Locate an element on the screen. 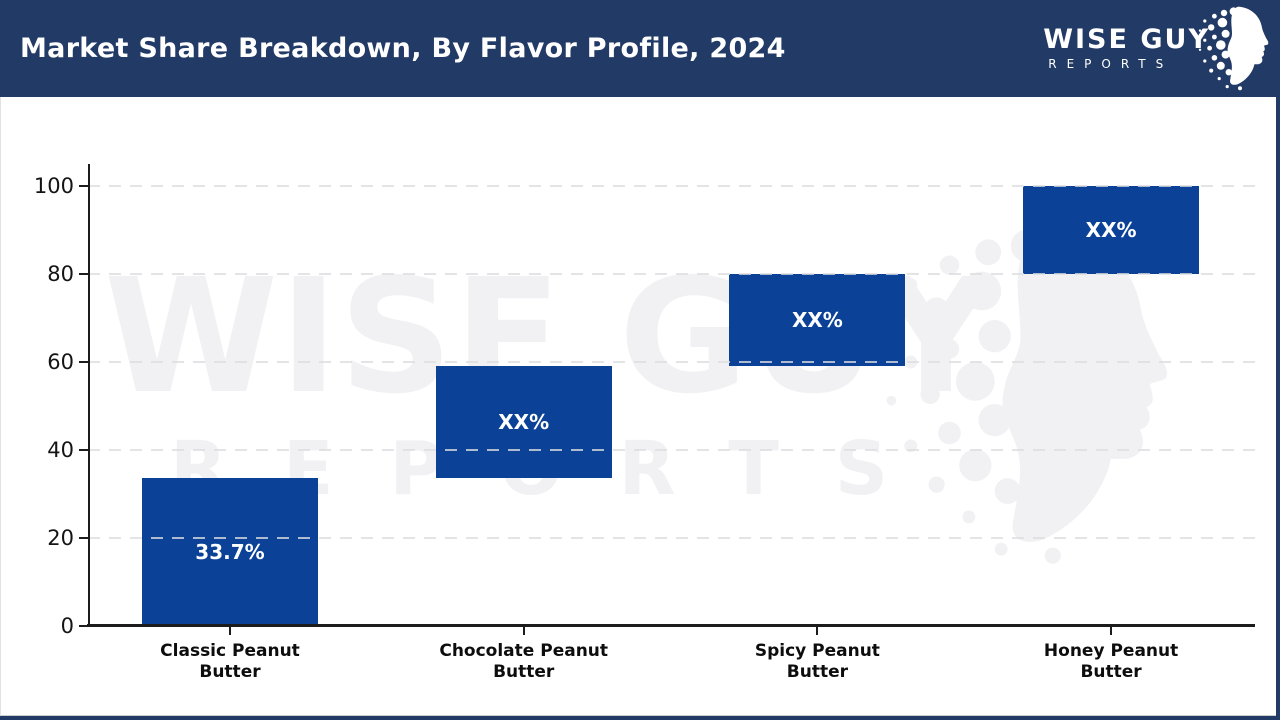  y-axis-spine is located at coordinates (89, 395).